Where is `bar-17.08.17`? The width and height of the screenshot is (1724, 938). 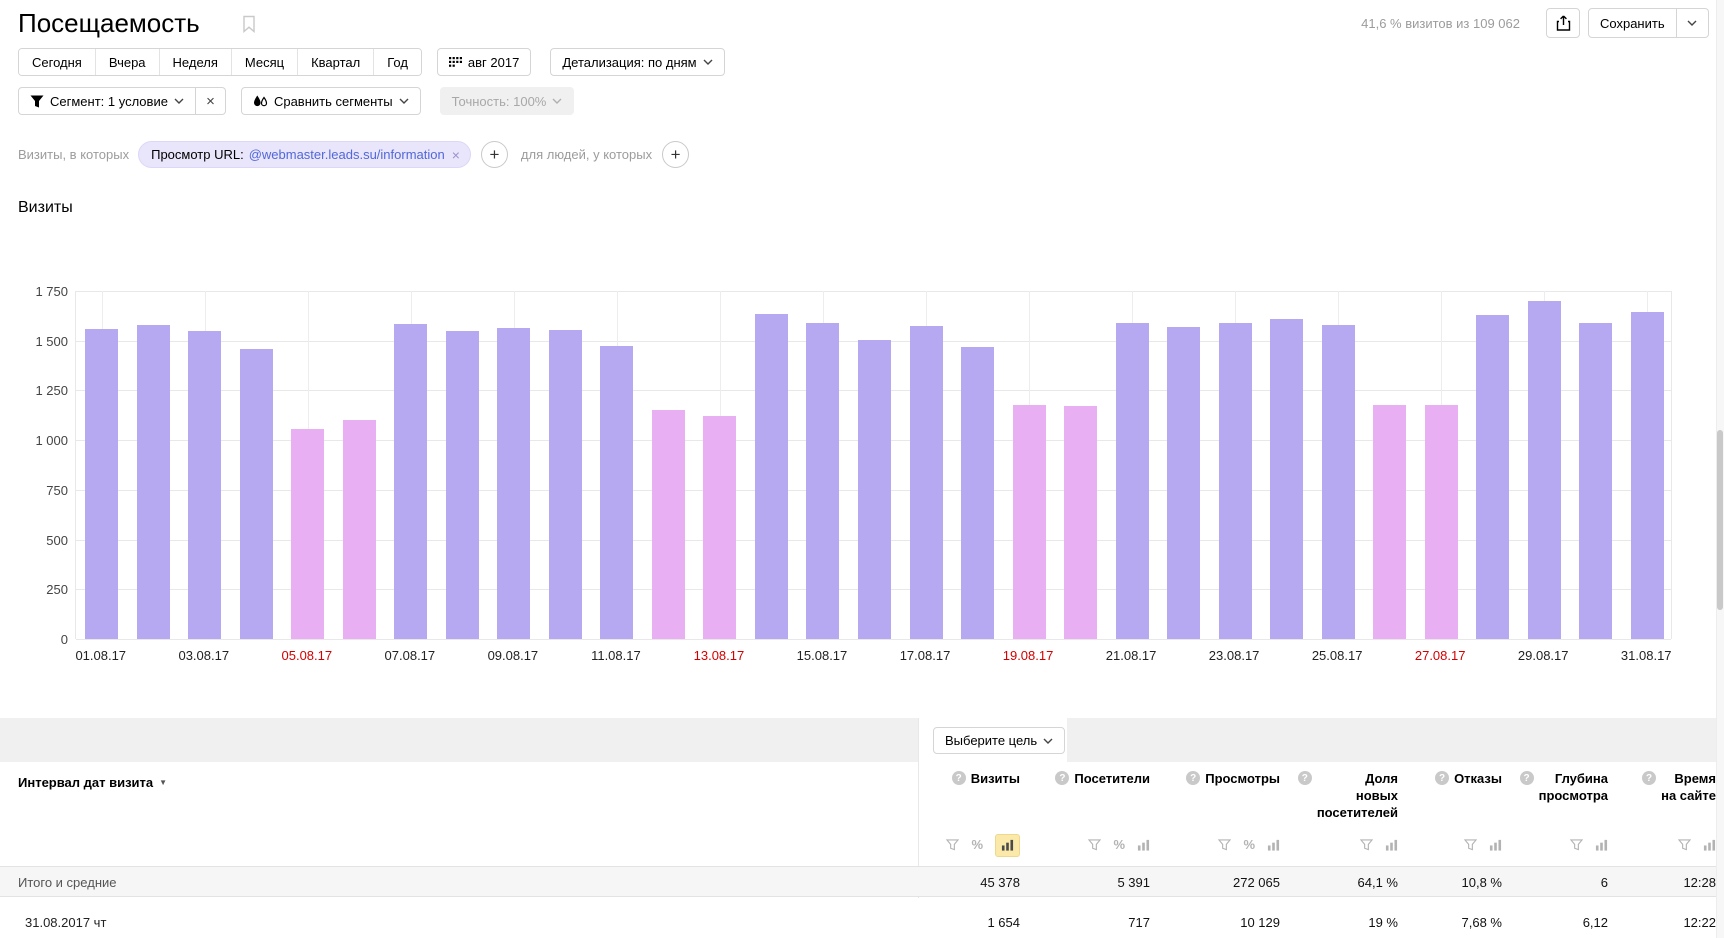
bar-17.08.17 is located at coordinates (926, 482).